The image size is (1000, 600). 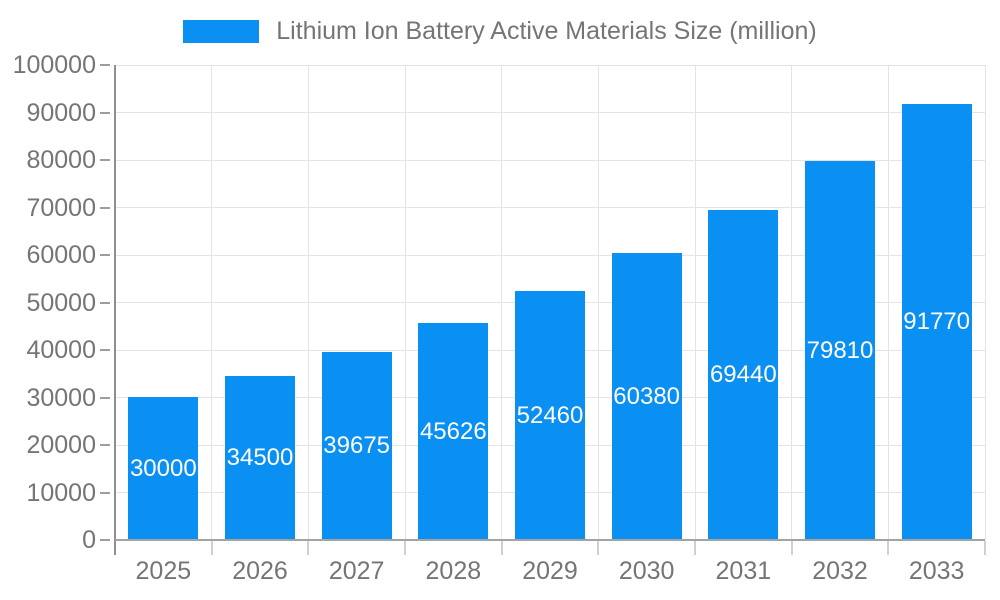 What do you see at coordinates (61, 207) in the screenshot?
I see `y-tick-label: 70000` at bounding box center [61, 207].